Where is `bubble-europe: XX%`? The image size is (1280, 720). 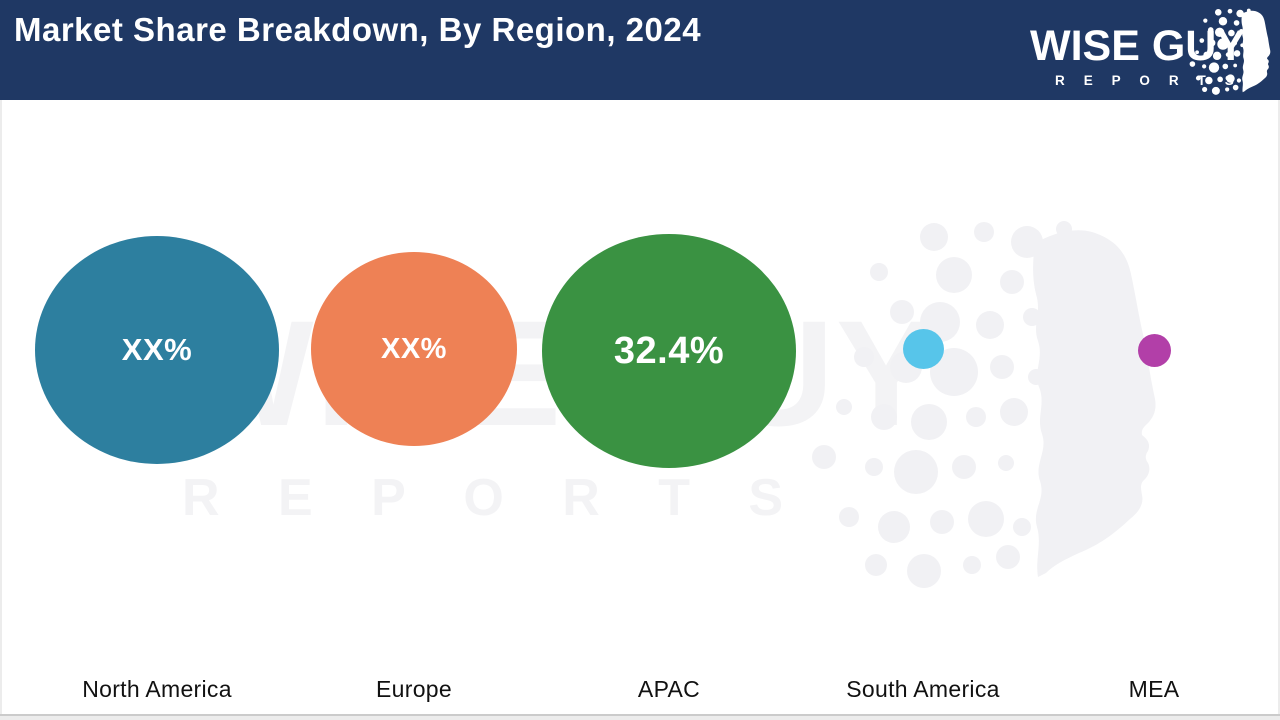
bubble-europe: XX% is located at coordinates (414, 349).